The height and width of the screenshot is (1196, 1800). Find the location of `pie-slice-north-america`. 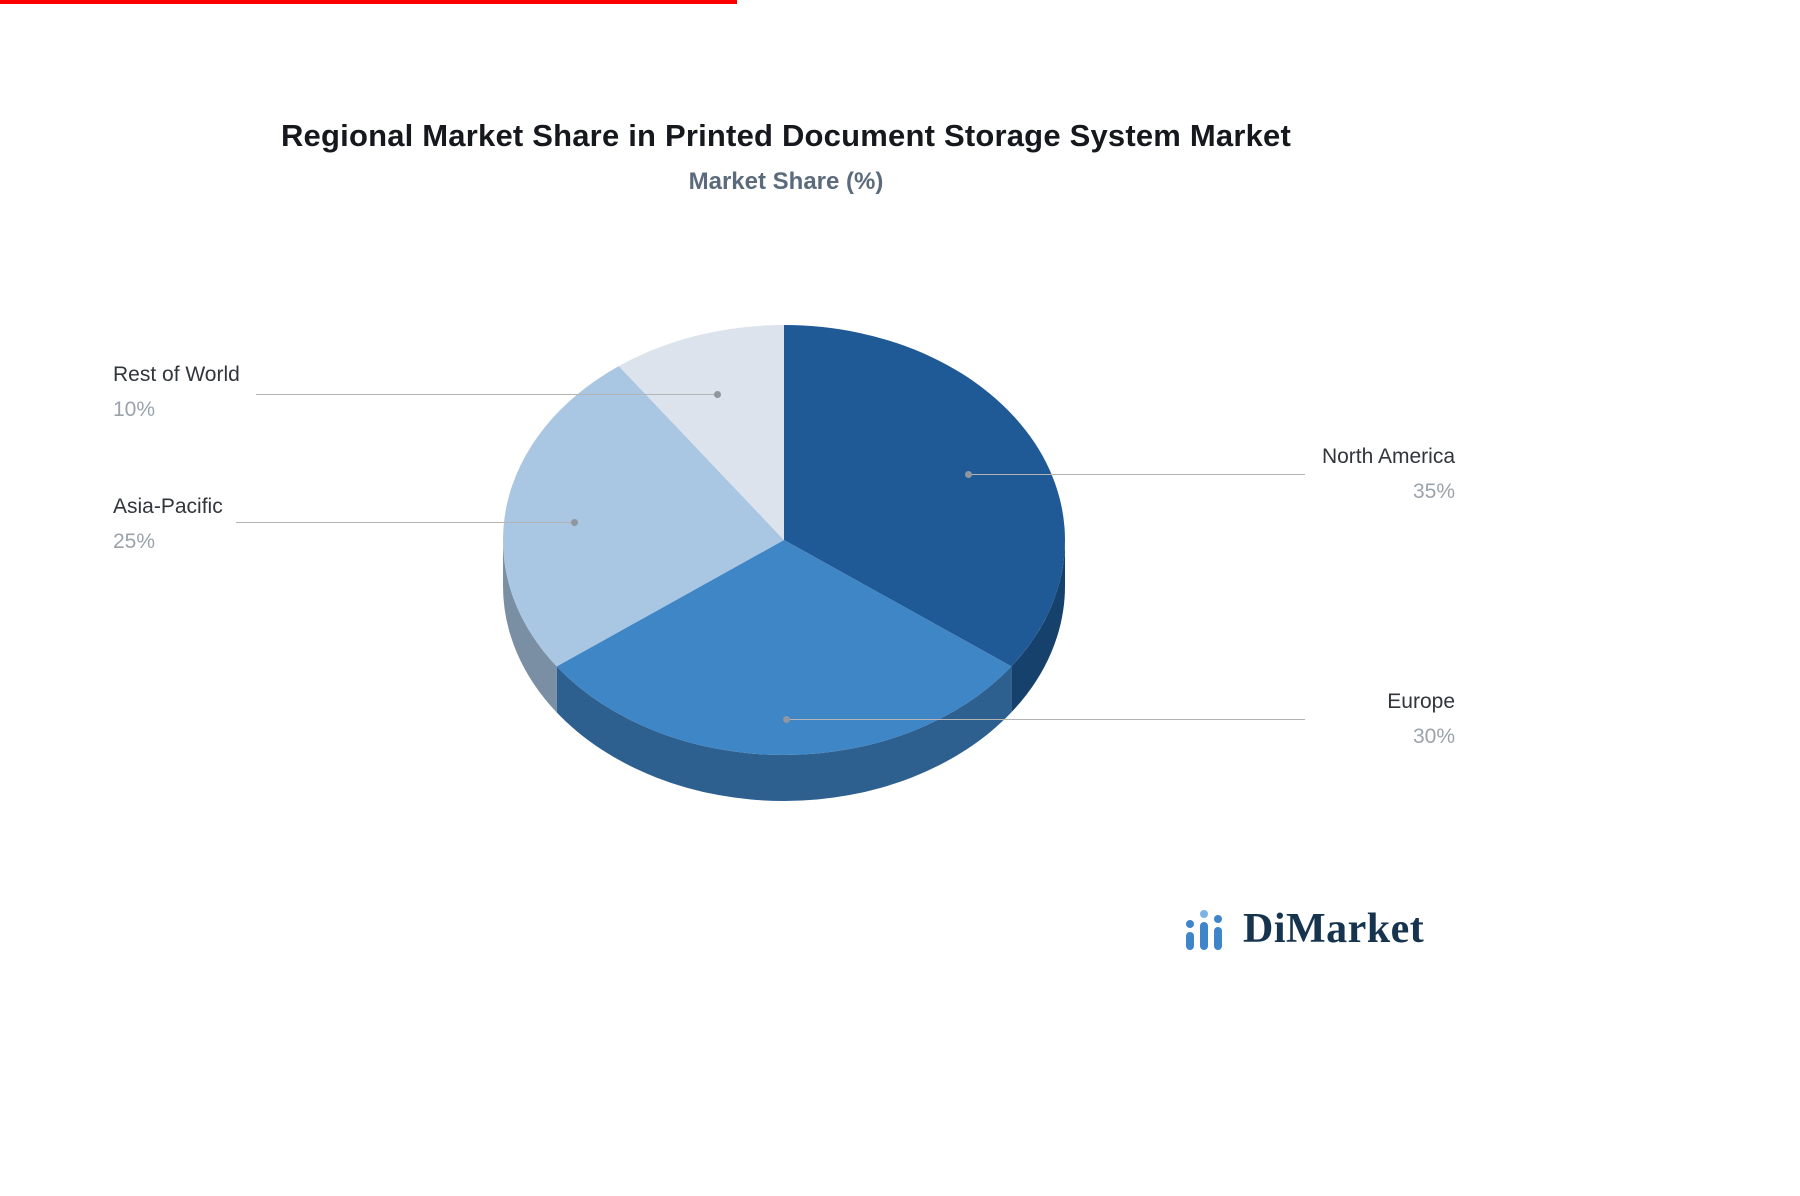

pie-slice-north-america is located at coordinates (924, 496).